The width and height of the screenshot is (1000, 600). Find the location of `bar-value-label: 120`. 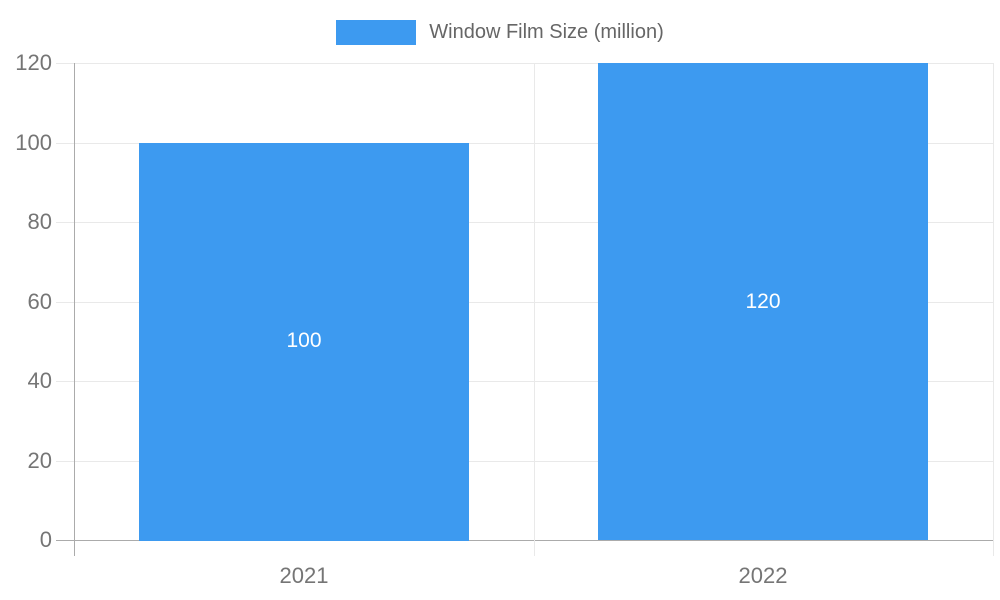

bar-value-label: 120 is located at coordinates (763, 301).